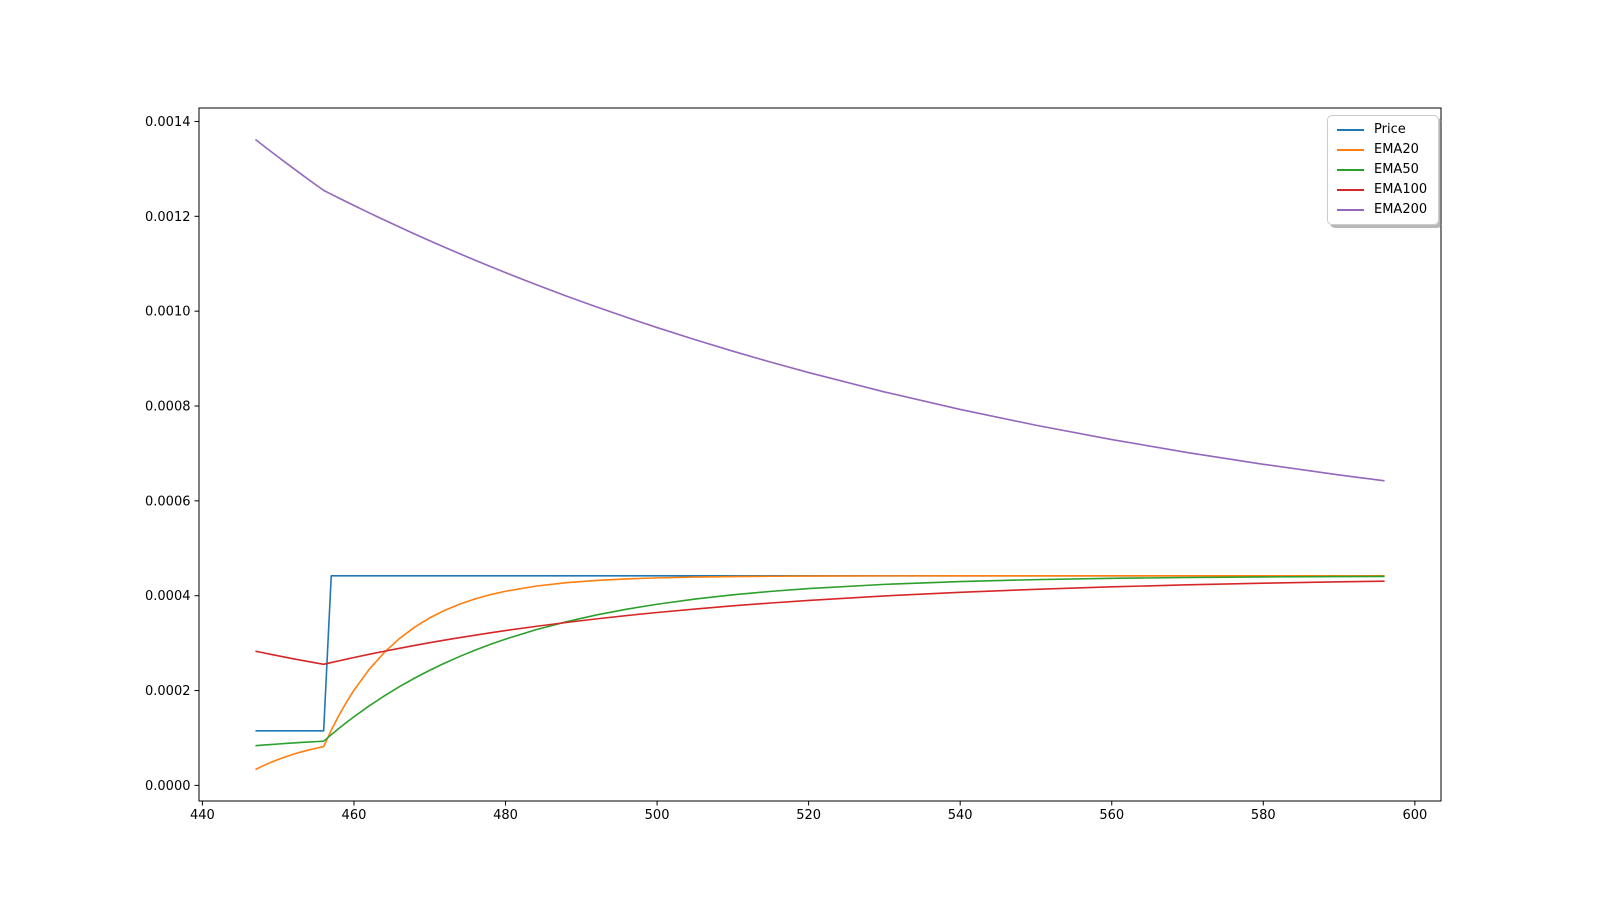 This screenshot has height=900, width=1600. I want to click on legend-item-ema50: EMA50, so click(1383, 170).